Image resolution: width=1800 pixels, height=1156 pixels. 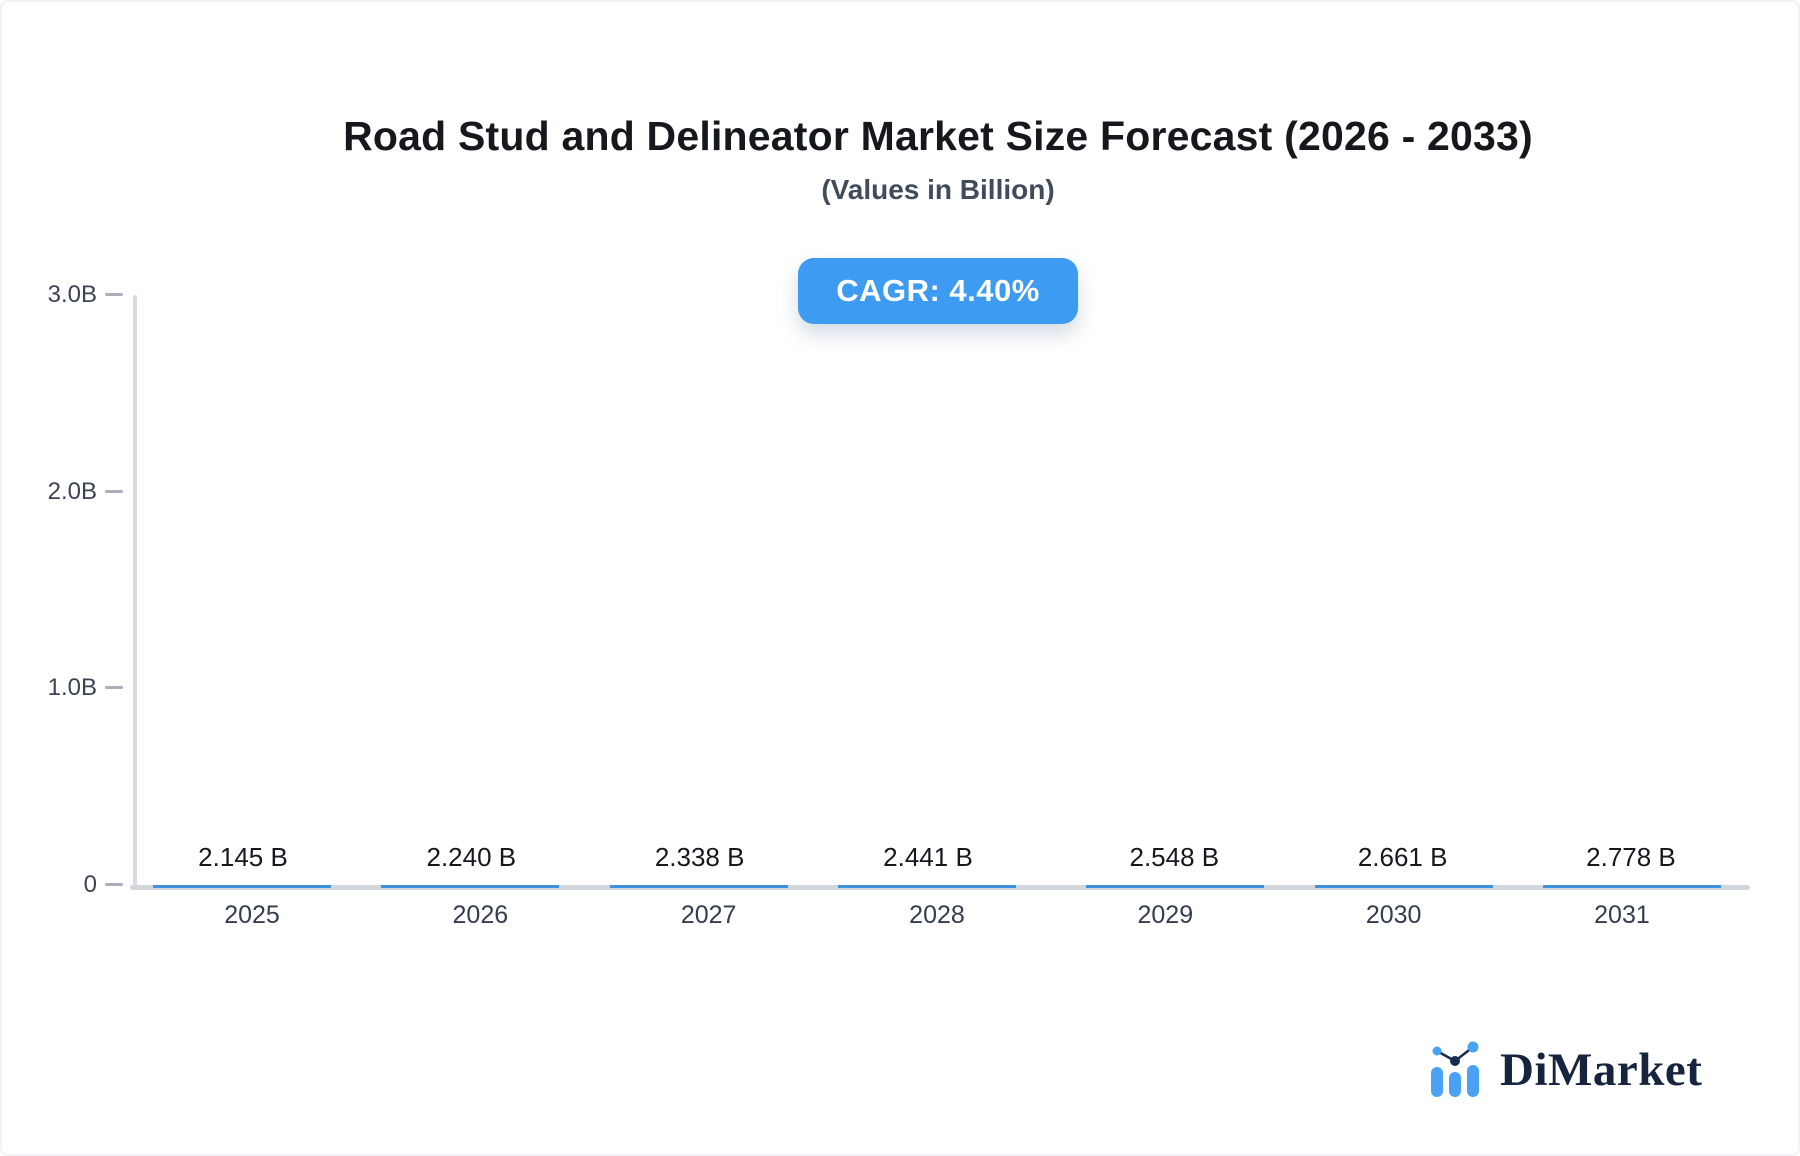 I want to click on bar-slot: 2.145 B, so click(x=252, y=865).